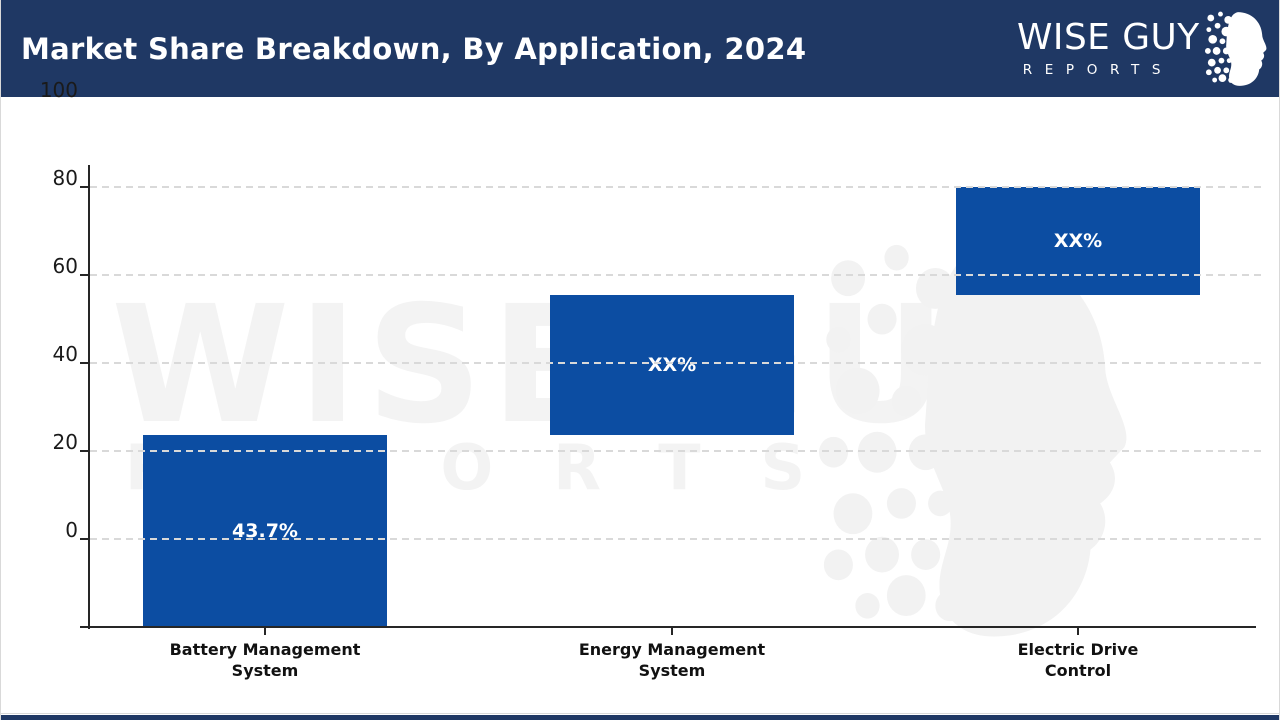  Describe the element at coordinates (65, 354) in the screenshot. I see `y-tick-label-40: 40` at that location.